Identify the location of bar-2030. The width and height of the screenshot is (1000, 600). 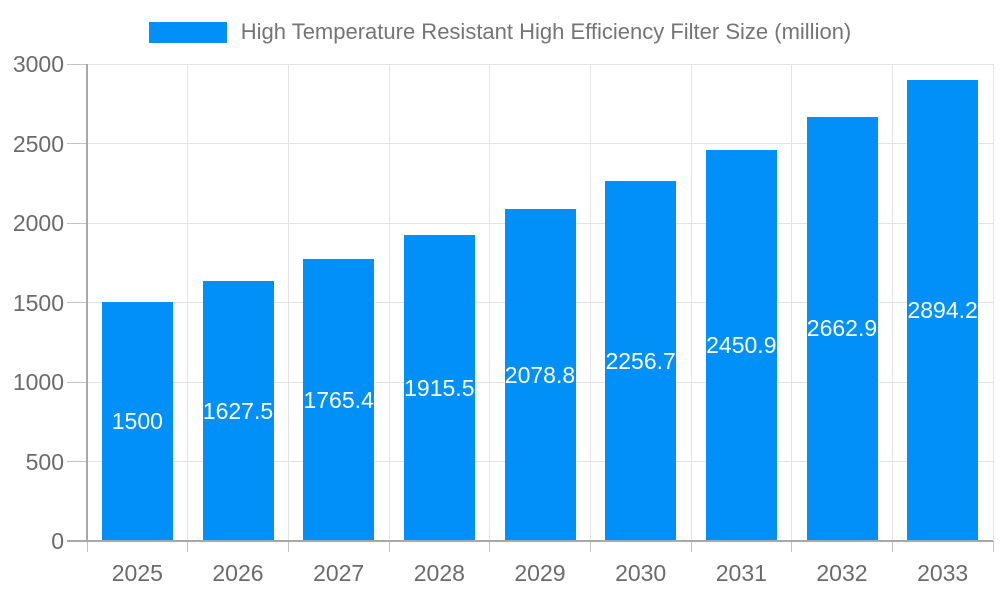
(641, 360).